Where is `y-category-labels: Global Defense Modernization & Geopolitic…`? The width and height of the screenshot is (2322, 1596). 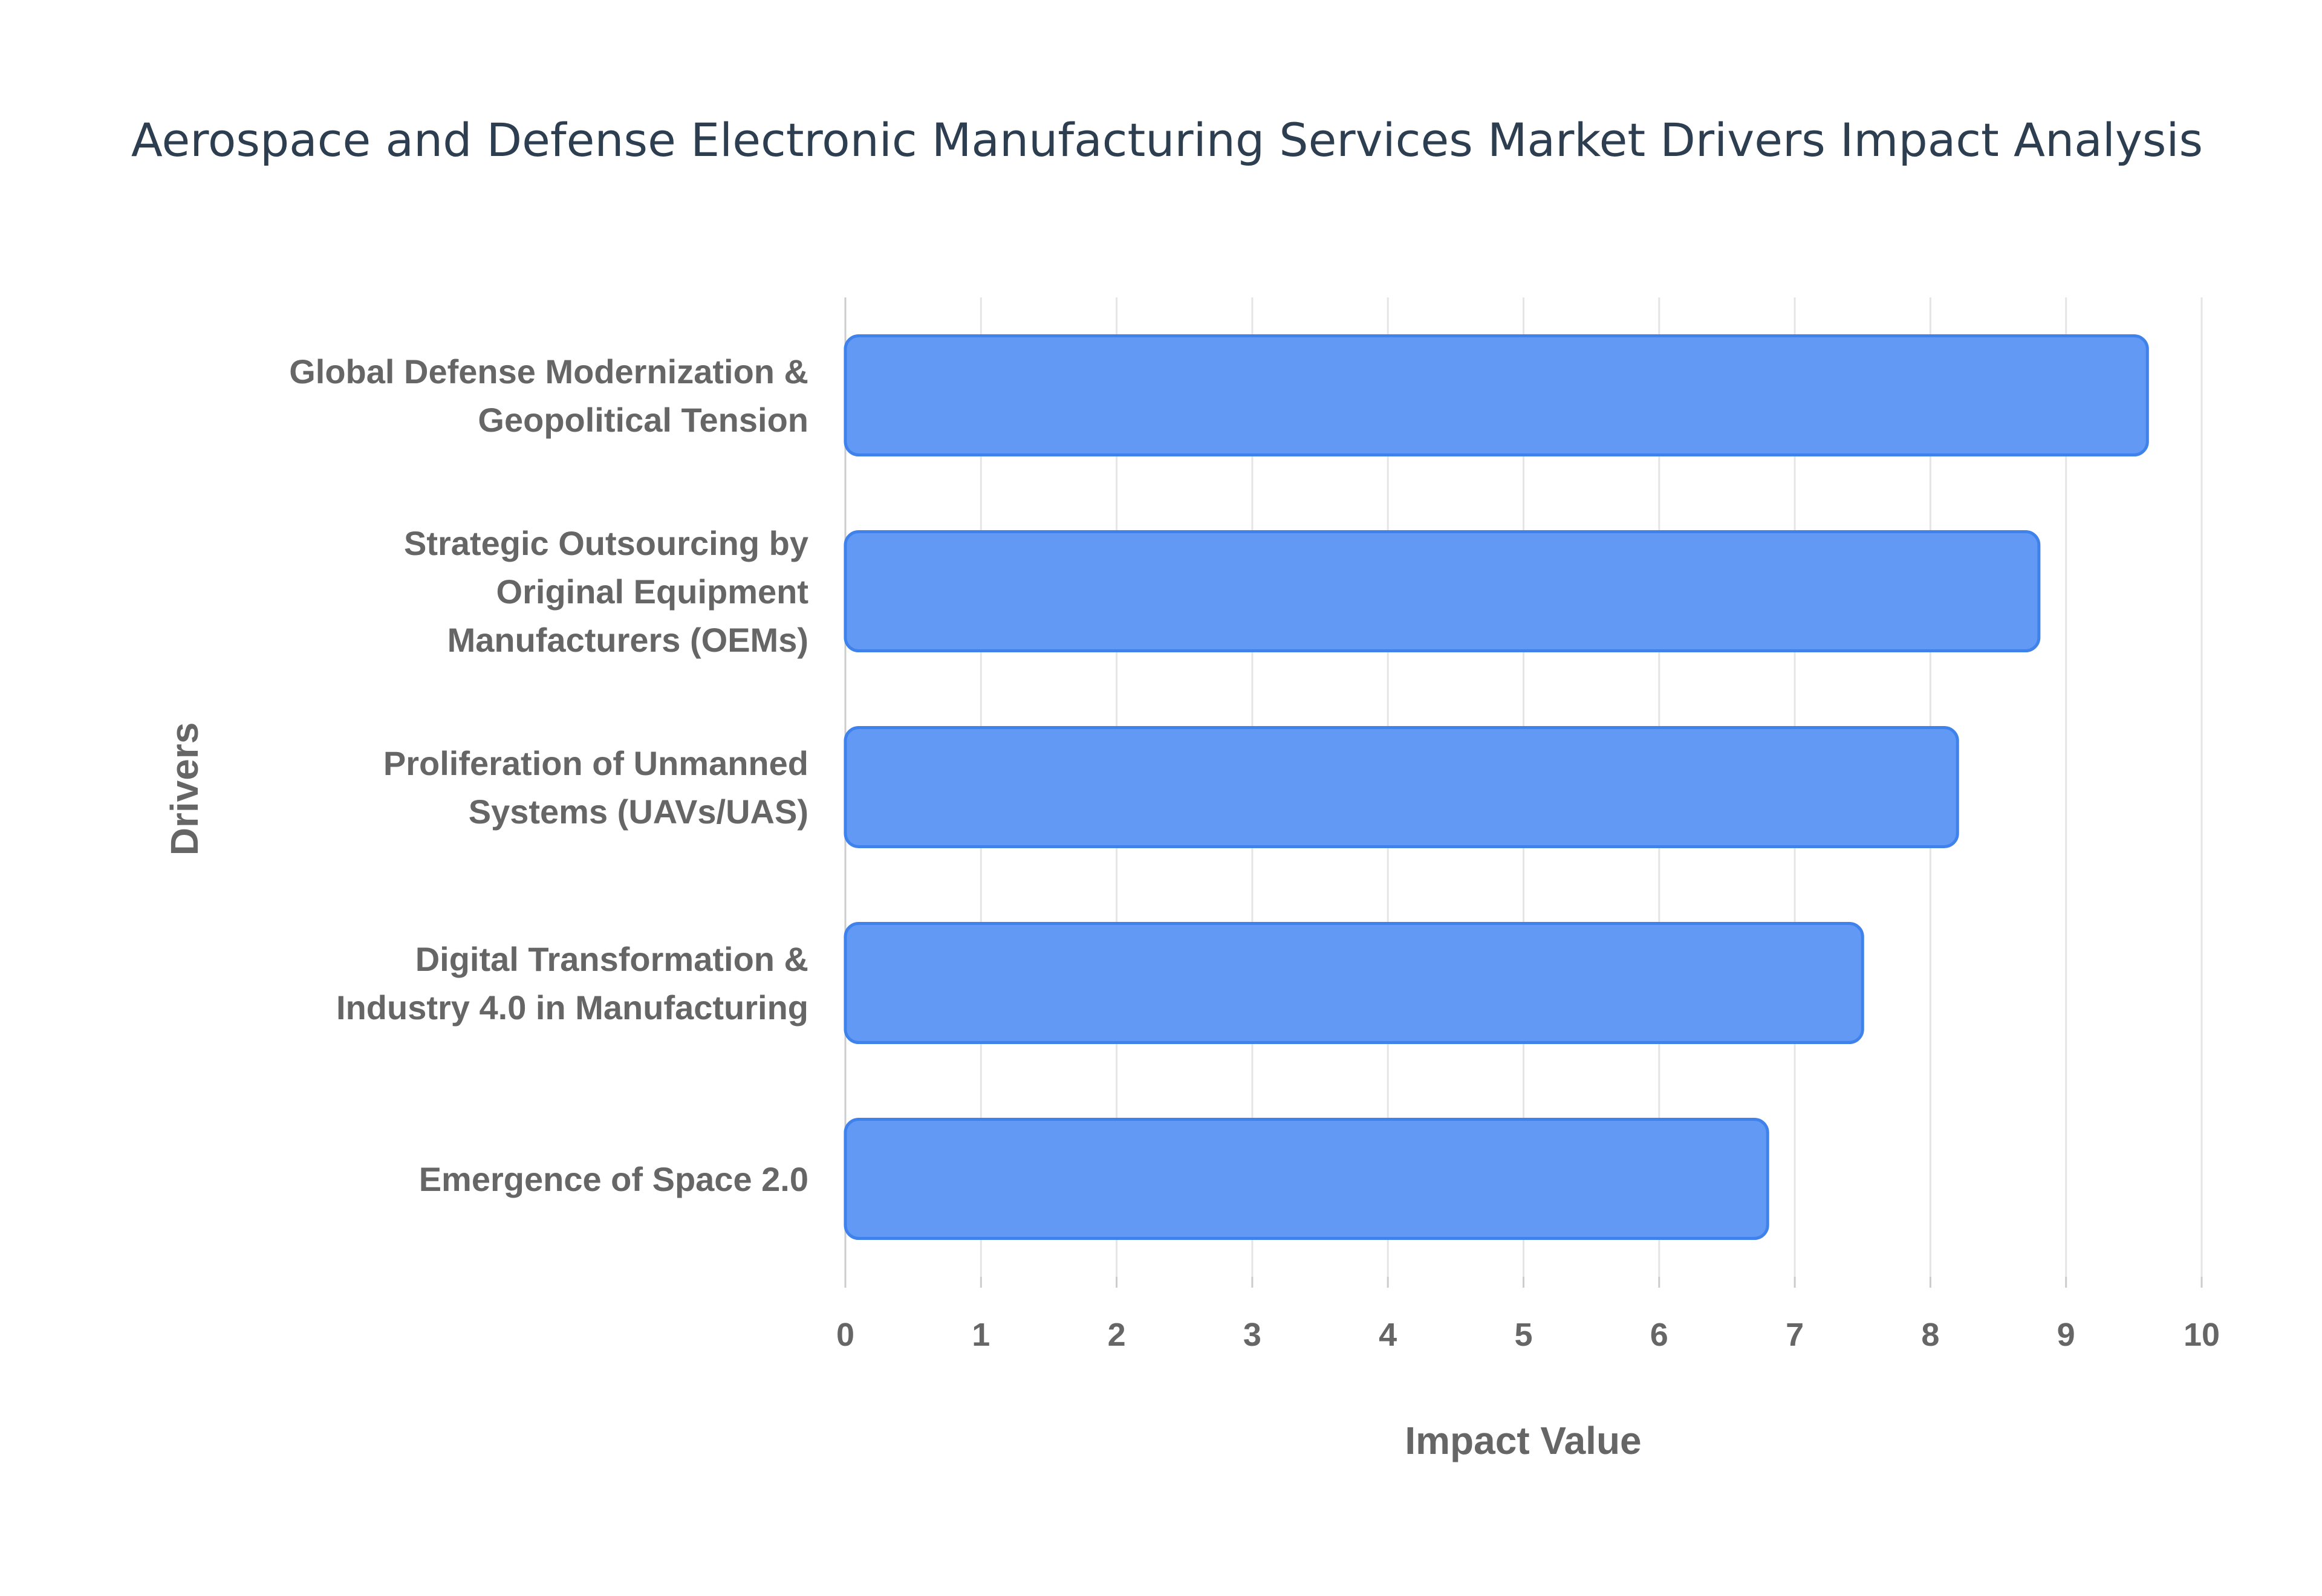 y-category-labels: Global Defense Modernization & Geopolitic… is located at coordinates (548, 775).